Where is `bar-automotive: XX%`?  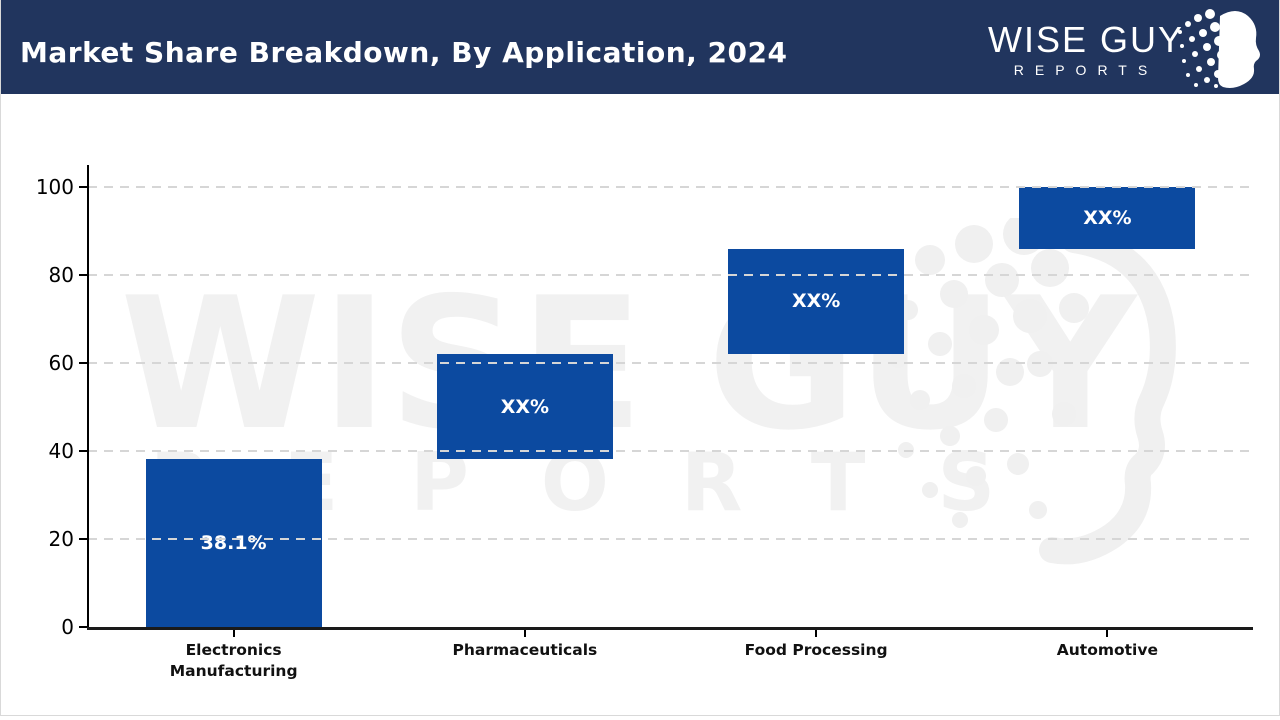 bar-automotive: XX% is located at coordinates (1107, 218).